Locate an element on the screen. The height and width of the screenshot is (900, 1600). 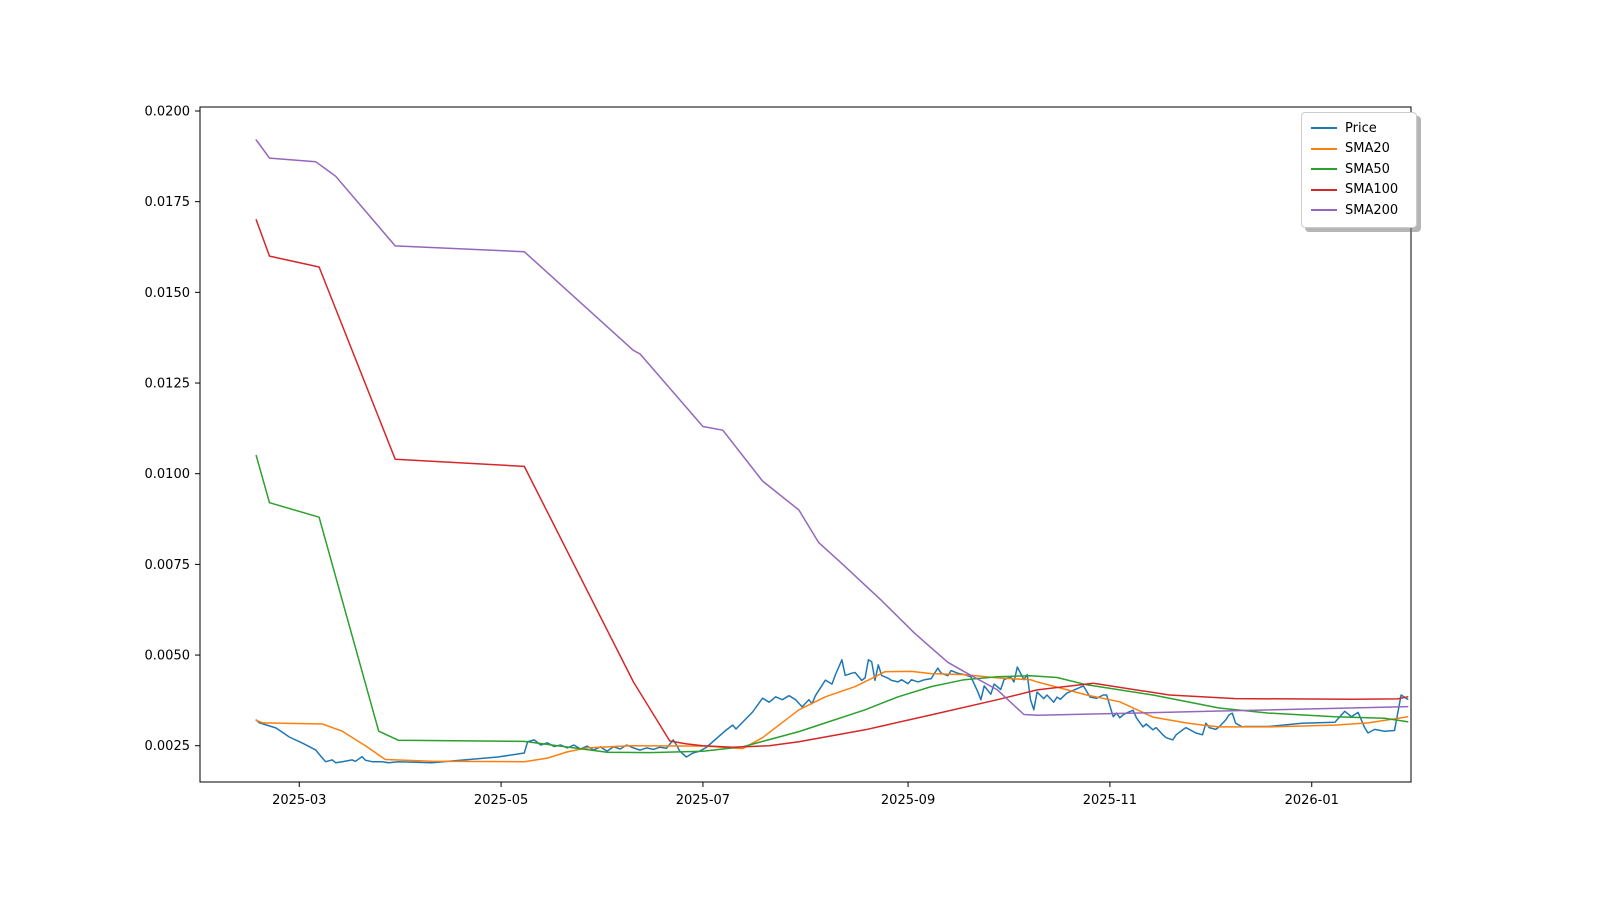
legend-item-SMA20: SMA20 is located at coordinates (1359, 149).